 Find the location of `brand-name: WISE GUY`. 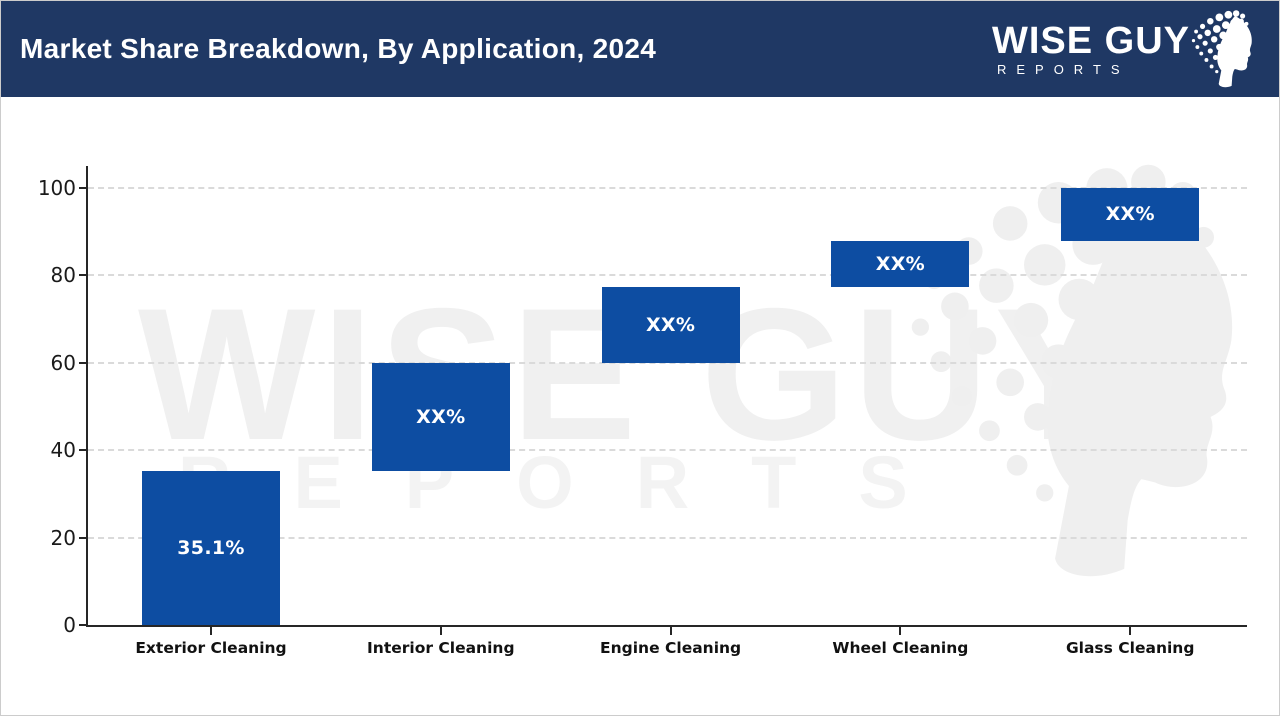

brand-name: WISE GUY is located at coordinates (1090, 40).